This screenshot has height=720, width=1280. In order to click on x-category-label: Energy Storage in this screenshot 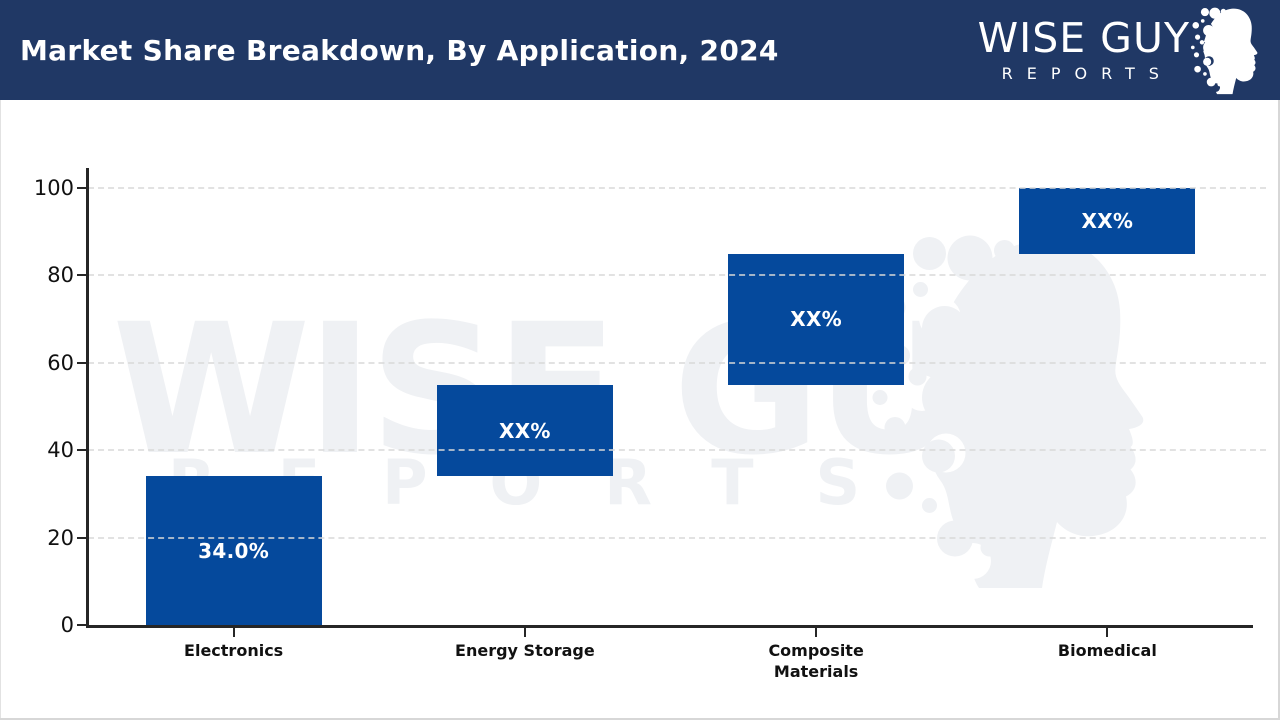, I will do `click(525, 650)`.